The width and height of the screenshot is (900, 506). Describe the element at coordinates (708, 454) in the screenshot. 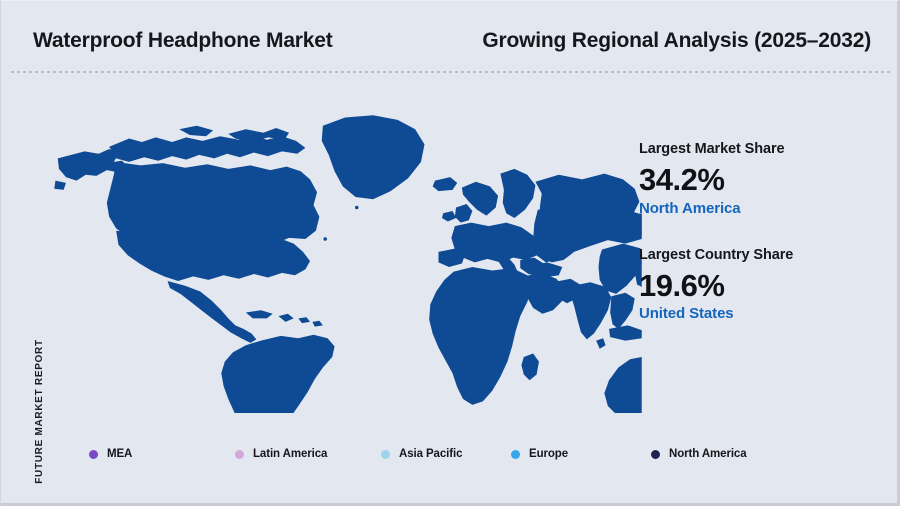

I see `legend-label: North America` at that location.